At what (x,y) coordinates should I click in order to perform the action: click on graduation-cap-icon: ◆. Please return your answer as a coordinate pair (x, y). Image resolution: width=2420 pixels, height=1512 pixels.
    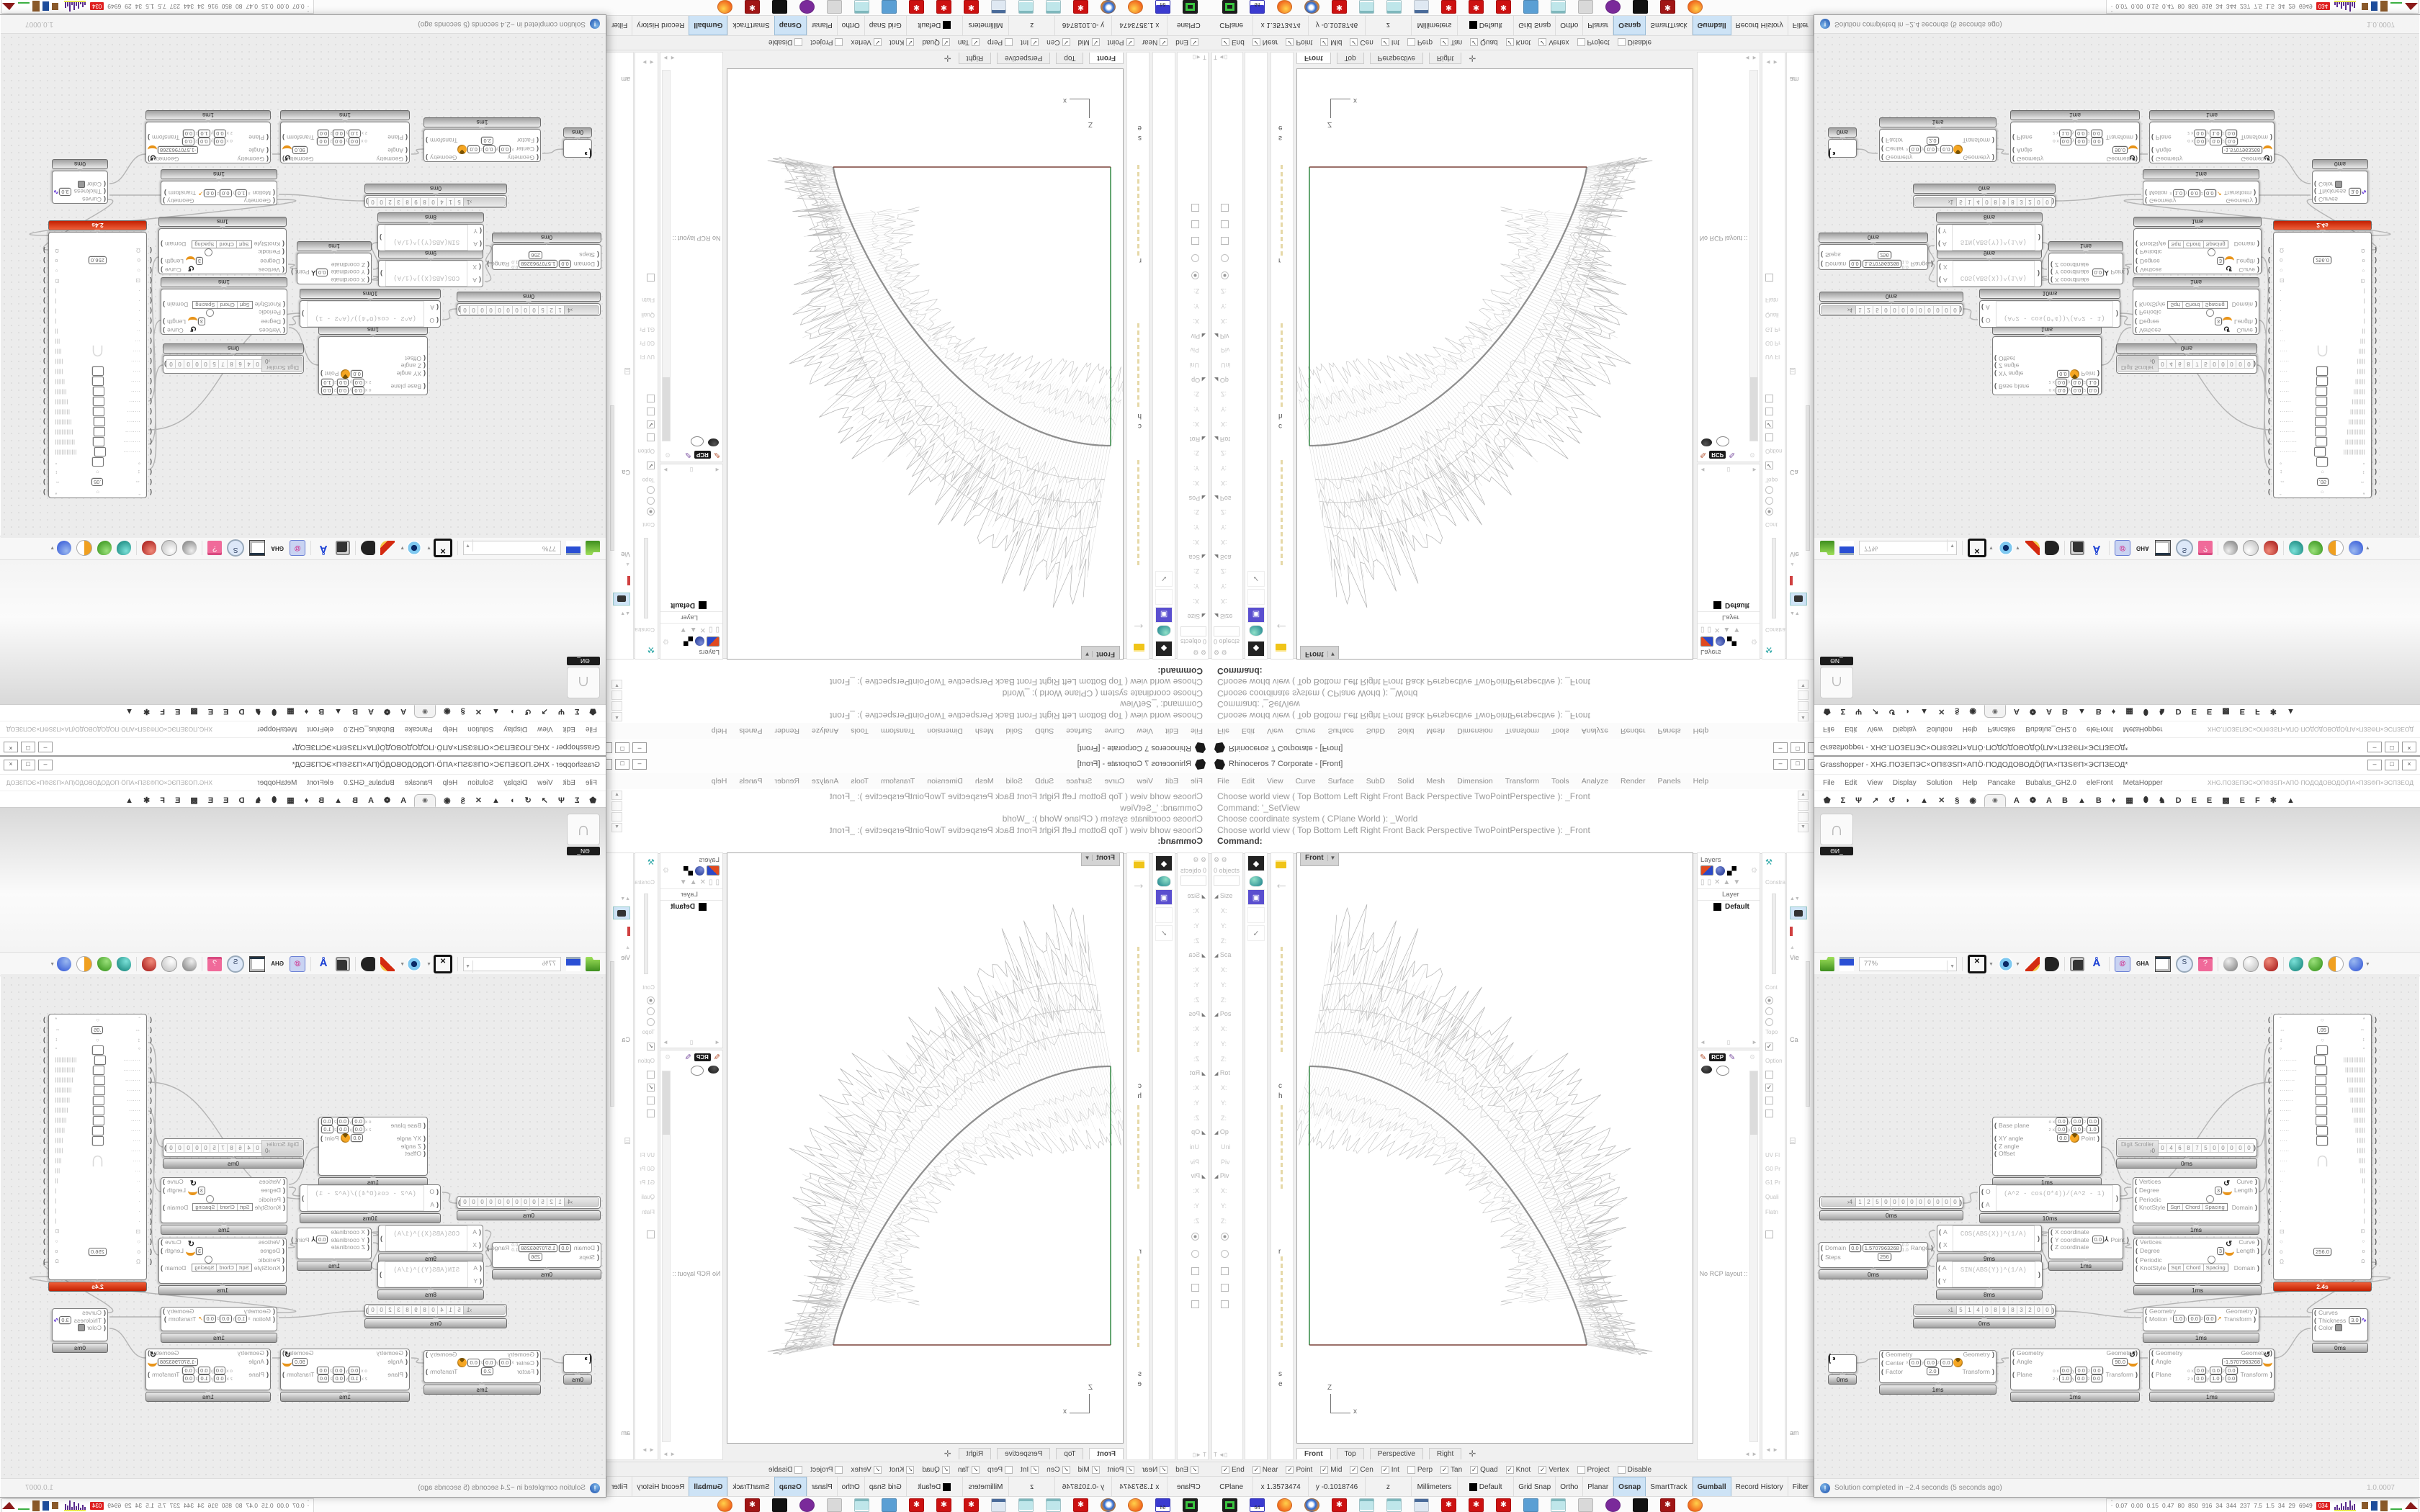
    Looking at the image, I should click on (1164, 863).